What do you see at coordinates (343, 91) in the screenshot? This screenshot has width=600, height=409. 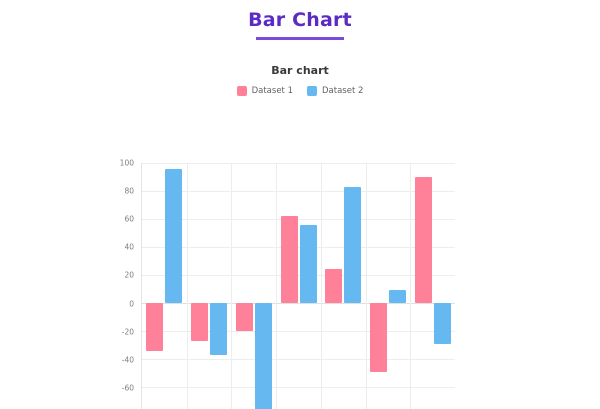 I see `legend-label-dataset-2: Dataset 2` at bounding box center [343, 91].